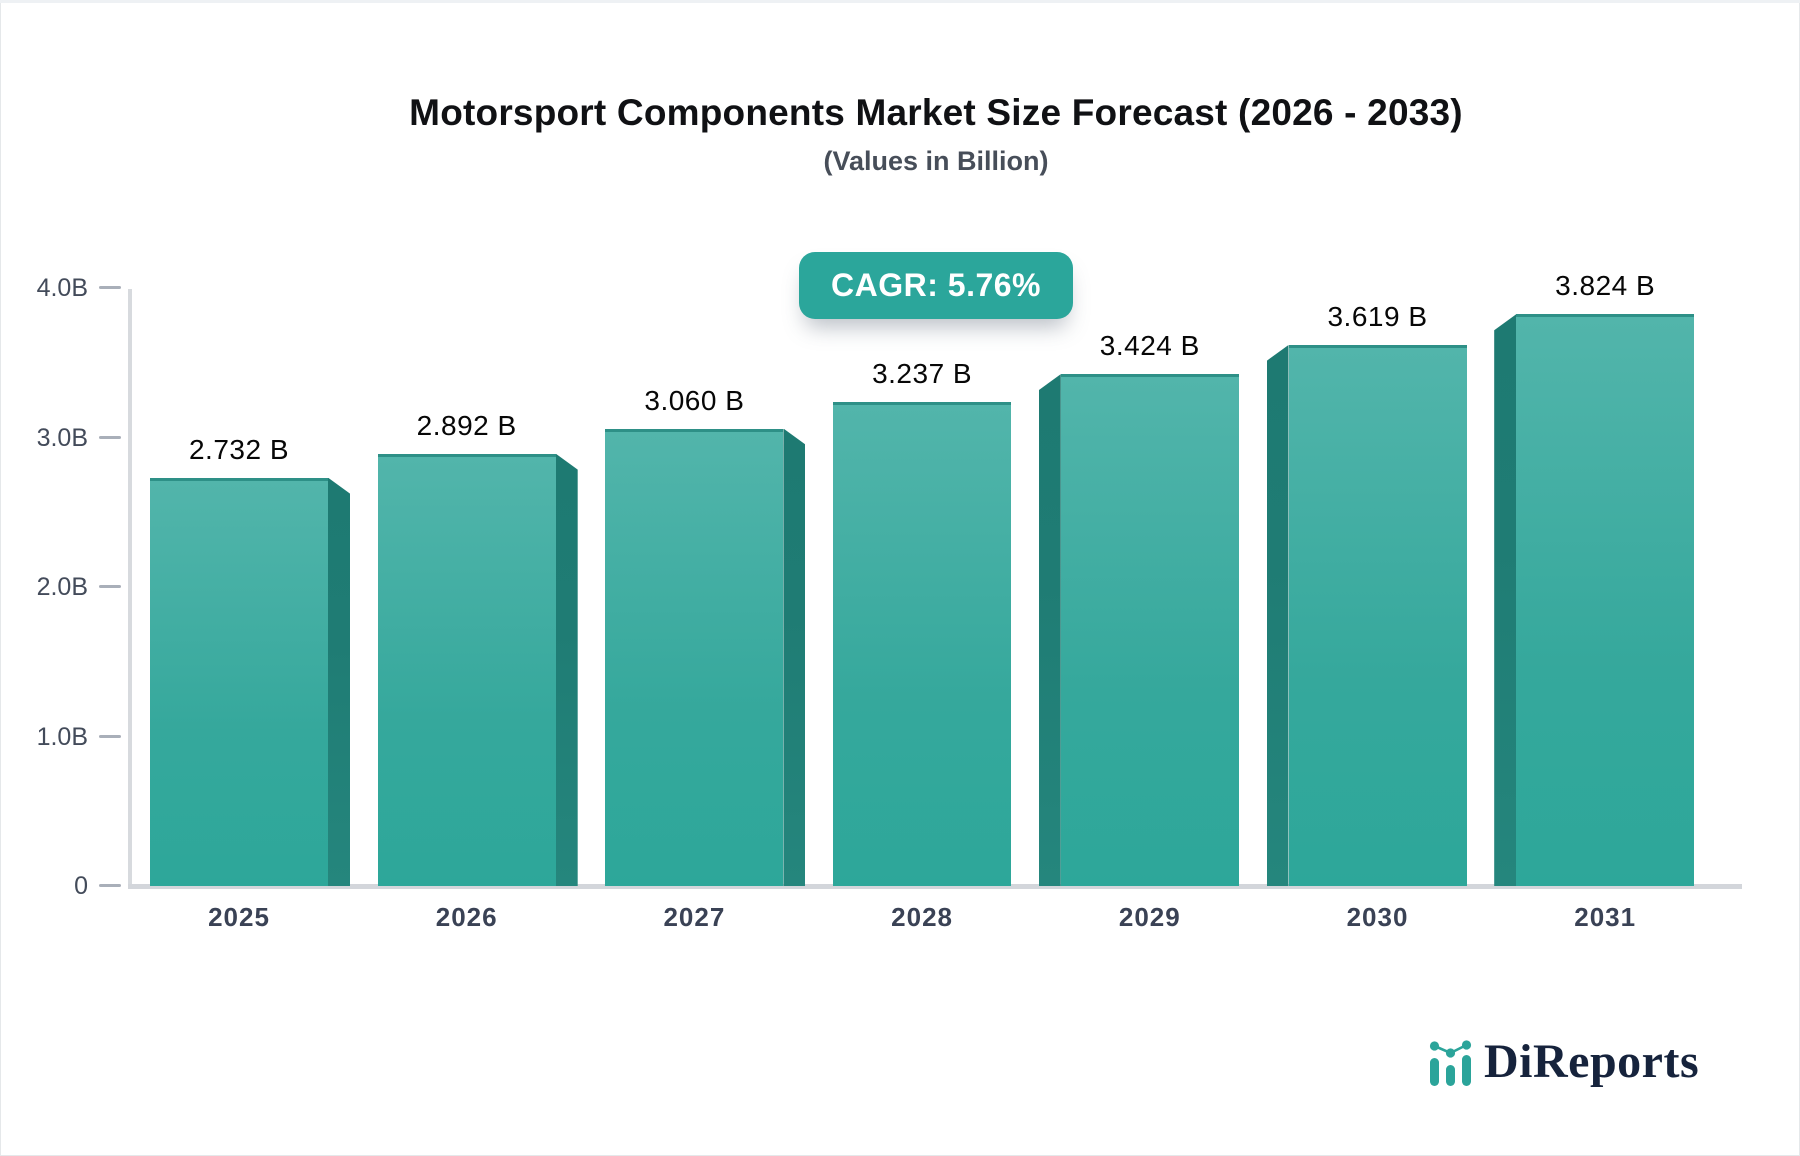 This screenshot has height=1156, width=1800. Describe the element at coordinates (1605, 917) in the screenshot. I see `x-tick-label: 2031` at that location.